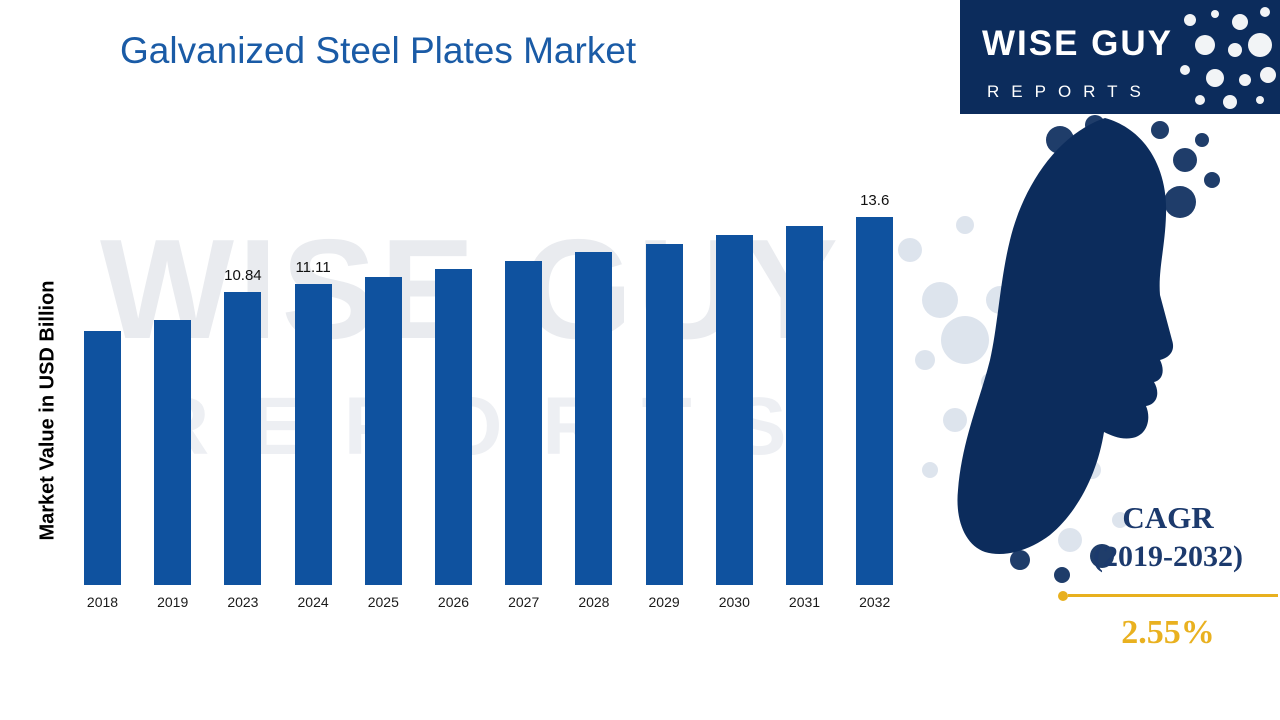 The image size is (1280, 720). I want to click on cagr-divider-dot-icon, so click(1063, 596).